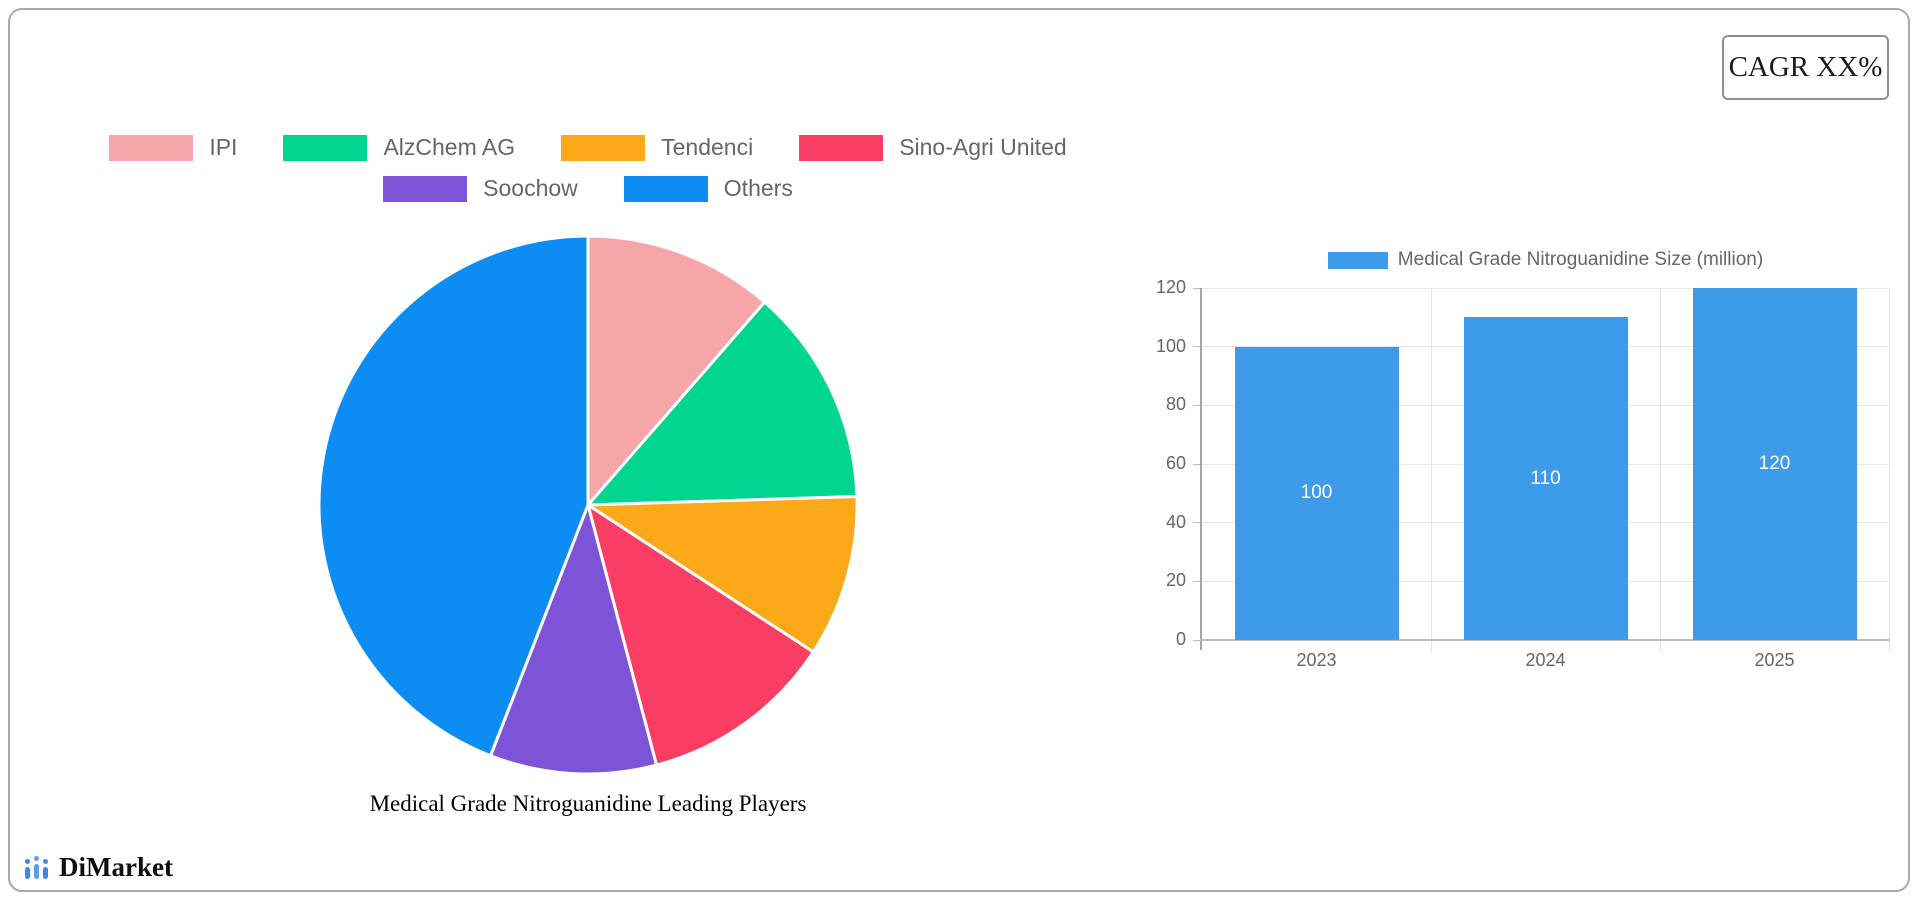  I want to click on legend-item-ipi: IPI, so click(173, 147).